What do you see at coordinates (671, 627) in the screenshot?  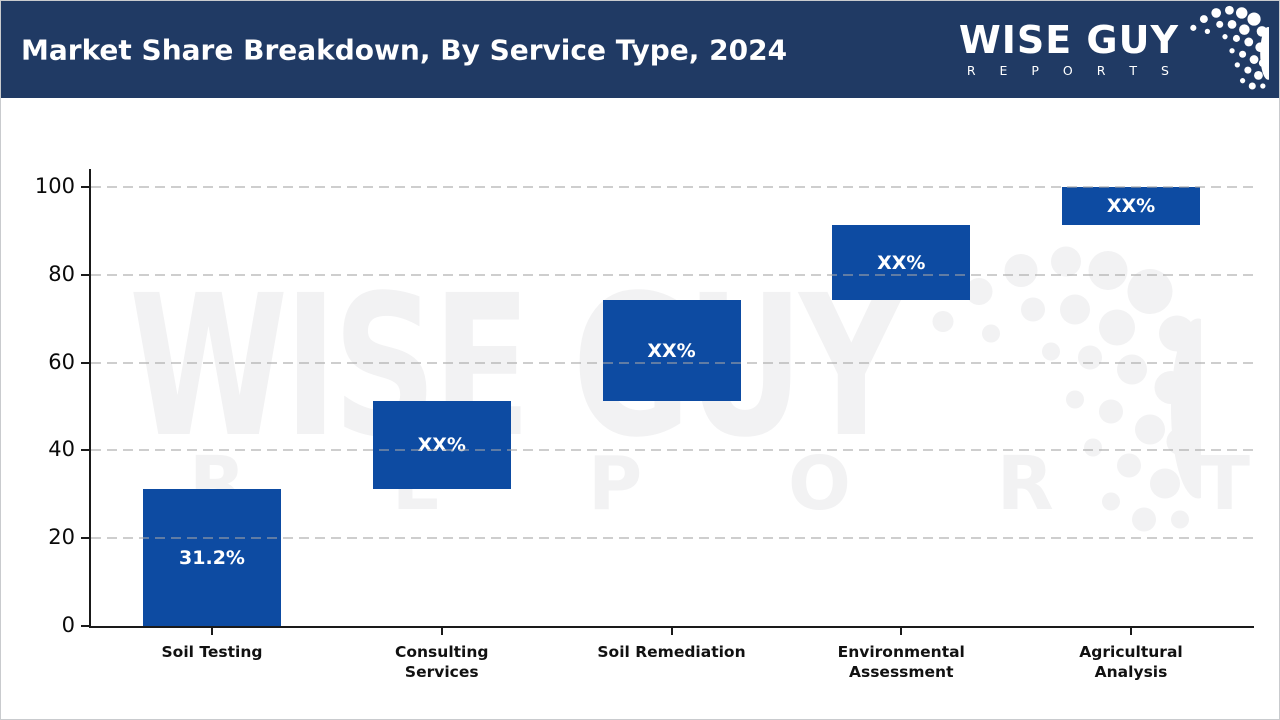 I see `x-axis-line` at bounding box center [671, 627].